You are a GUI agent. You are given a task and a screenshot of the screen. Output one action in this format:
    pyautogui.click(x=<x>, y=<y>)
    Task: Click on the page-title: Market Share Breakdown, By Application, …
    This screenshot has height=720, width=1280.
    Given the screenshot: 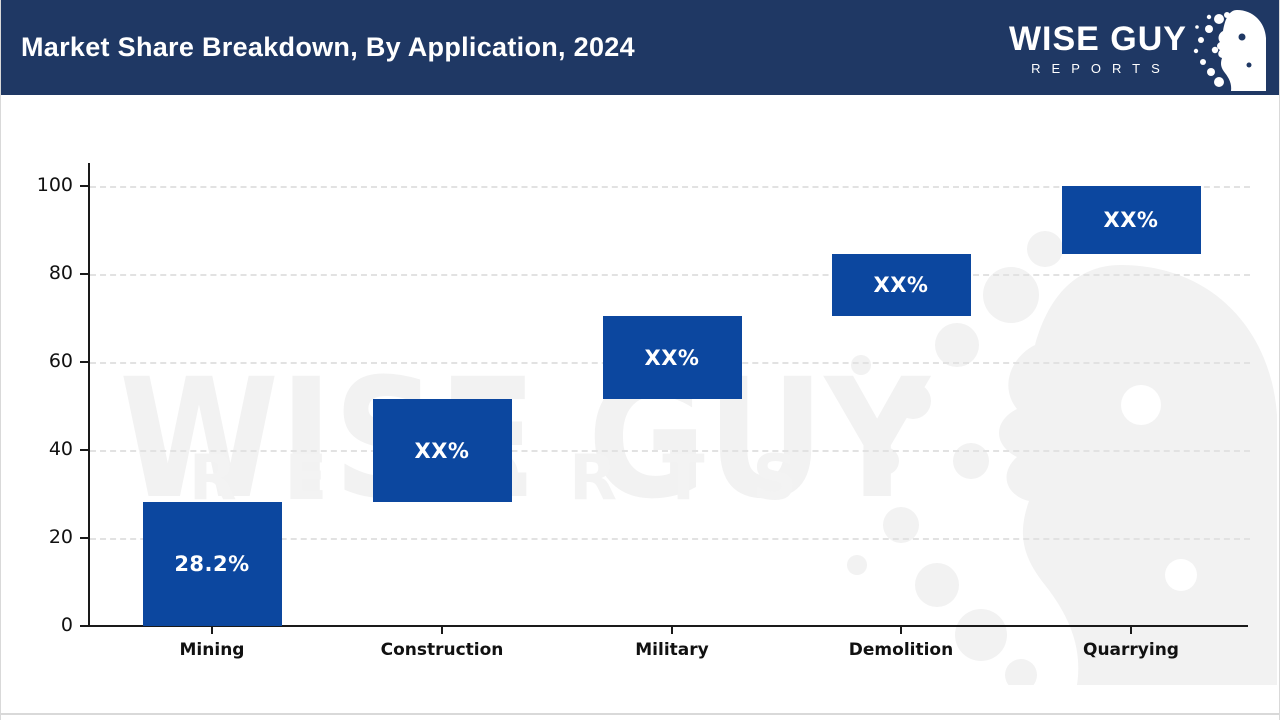 What is the action you would take?
    pyautogui.click(x=328, y=47)
    